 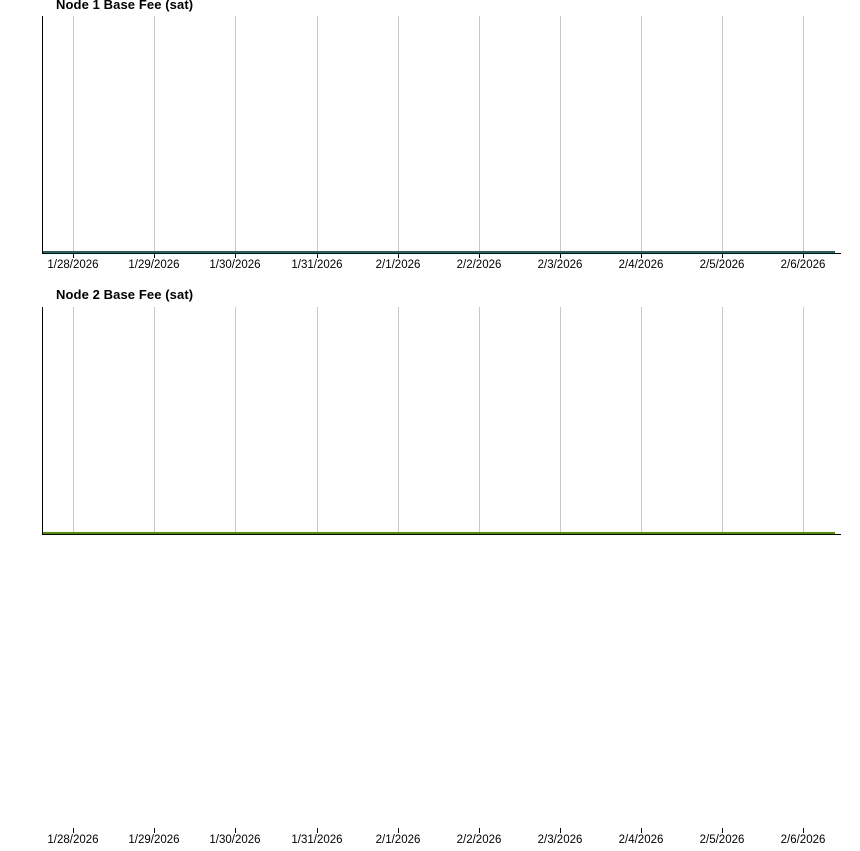 I want to click on chart-title-node-2: Node 2 Base Fee (sat), so click(x=125, y=294).